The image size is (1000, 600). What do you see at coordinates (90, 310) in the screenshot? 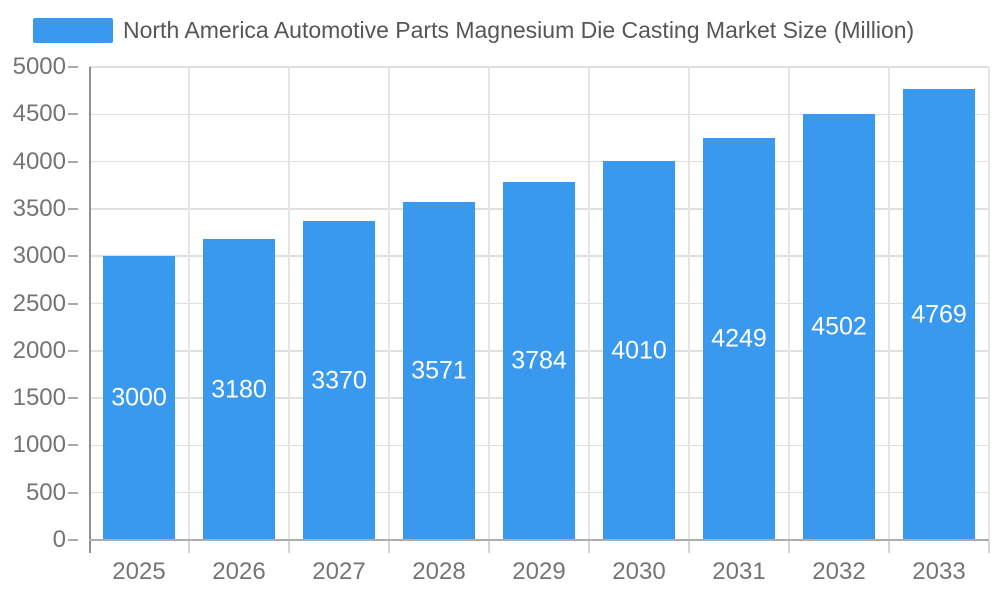
I see `y-axis-line` at bounding box center [90, 310].